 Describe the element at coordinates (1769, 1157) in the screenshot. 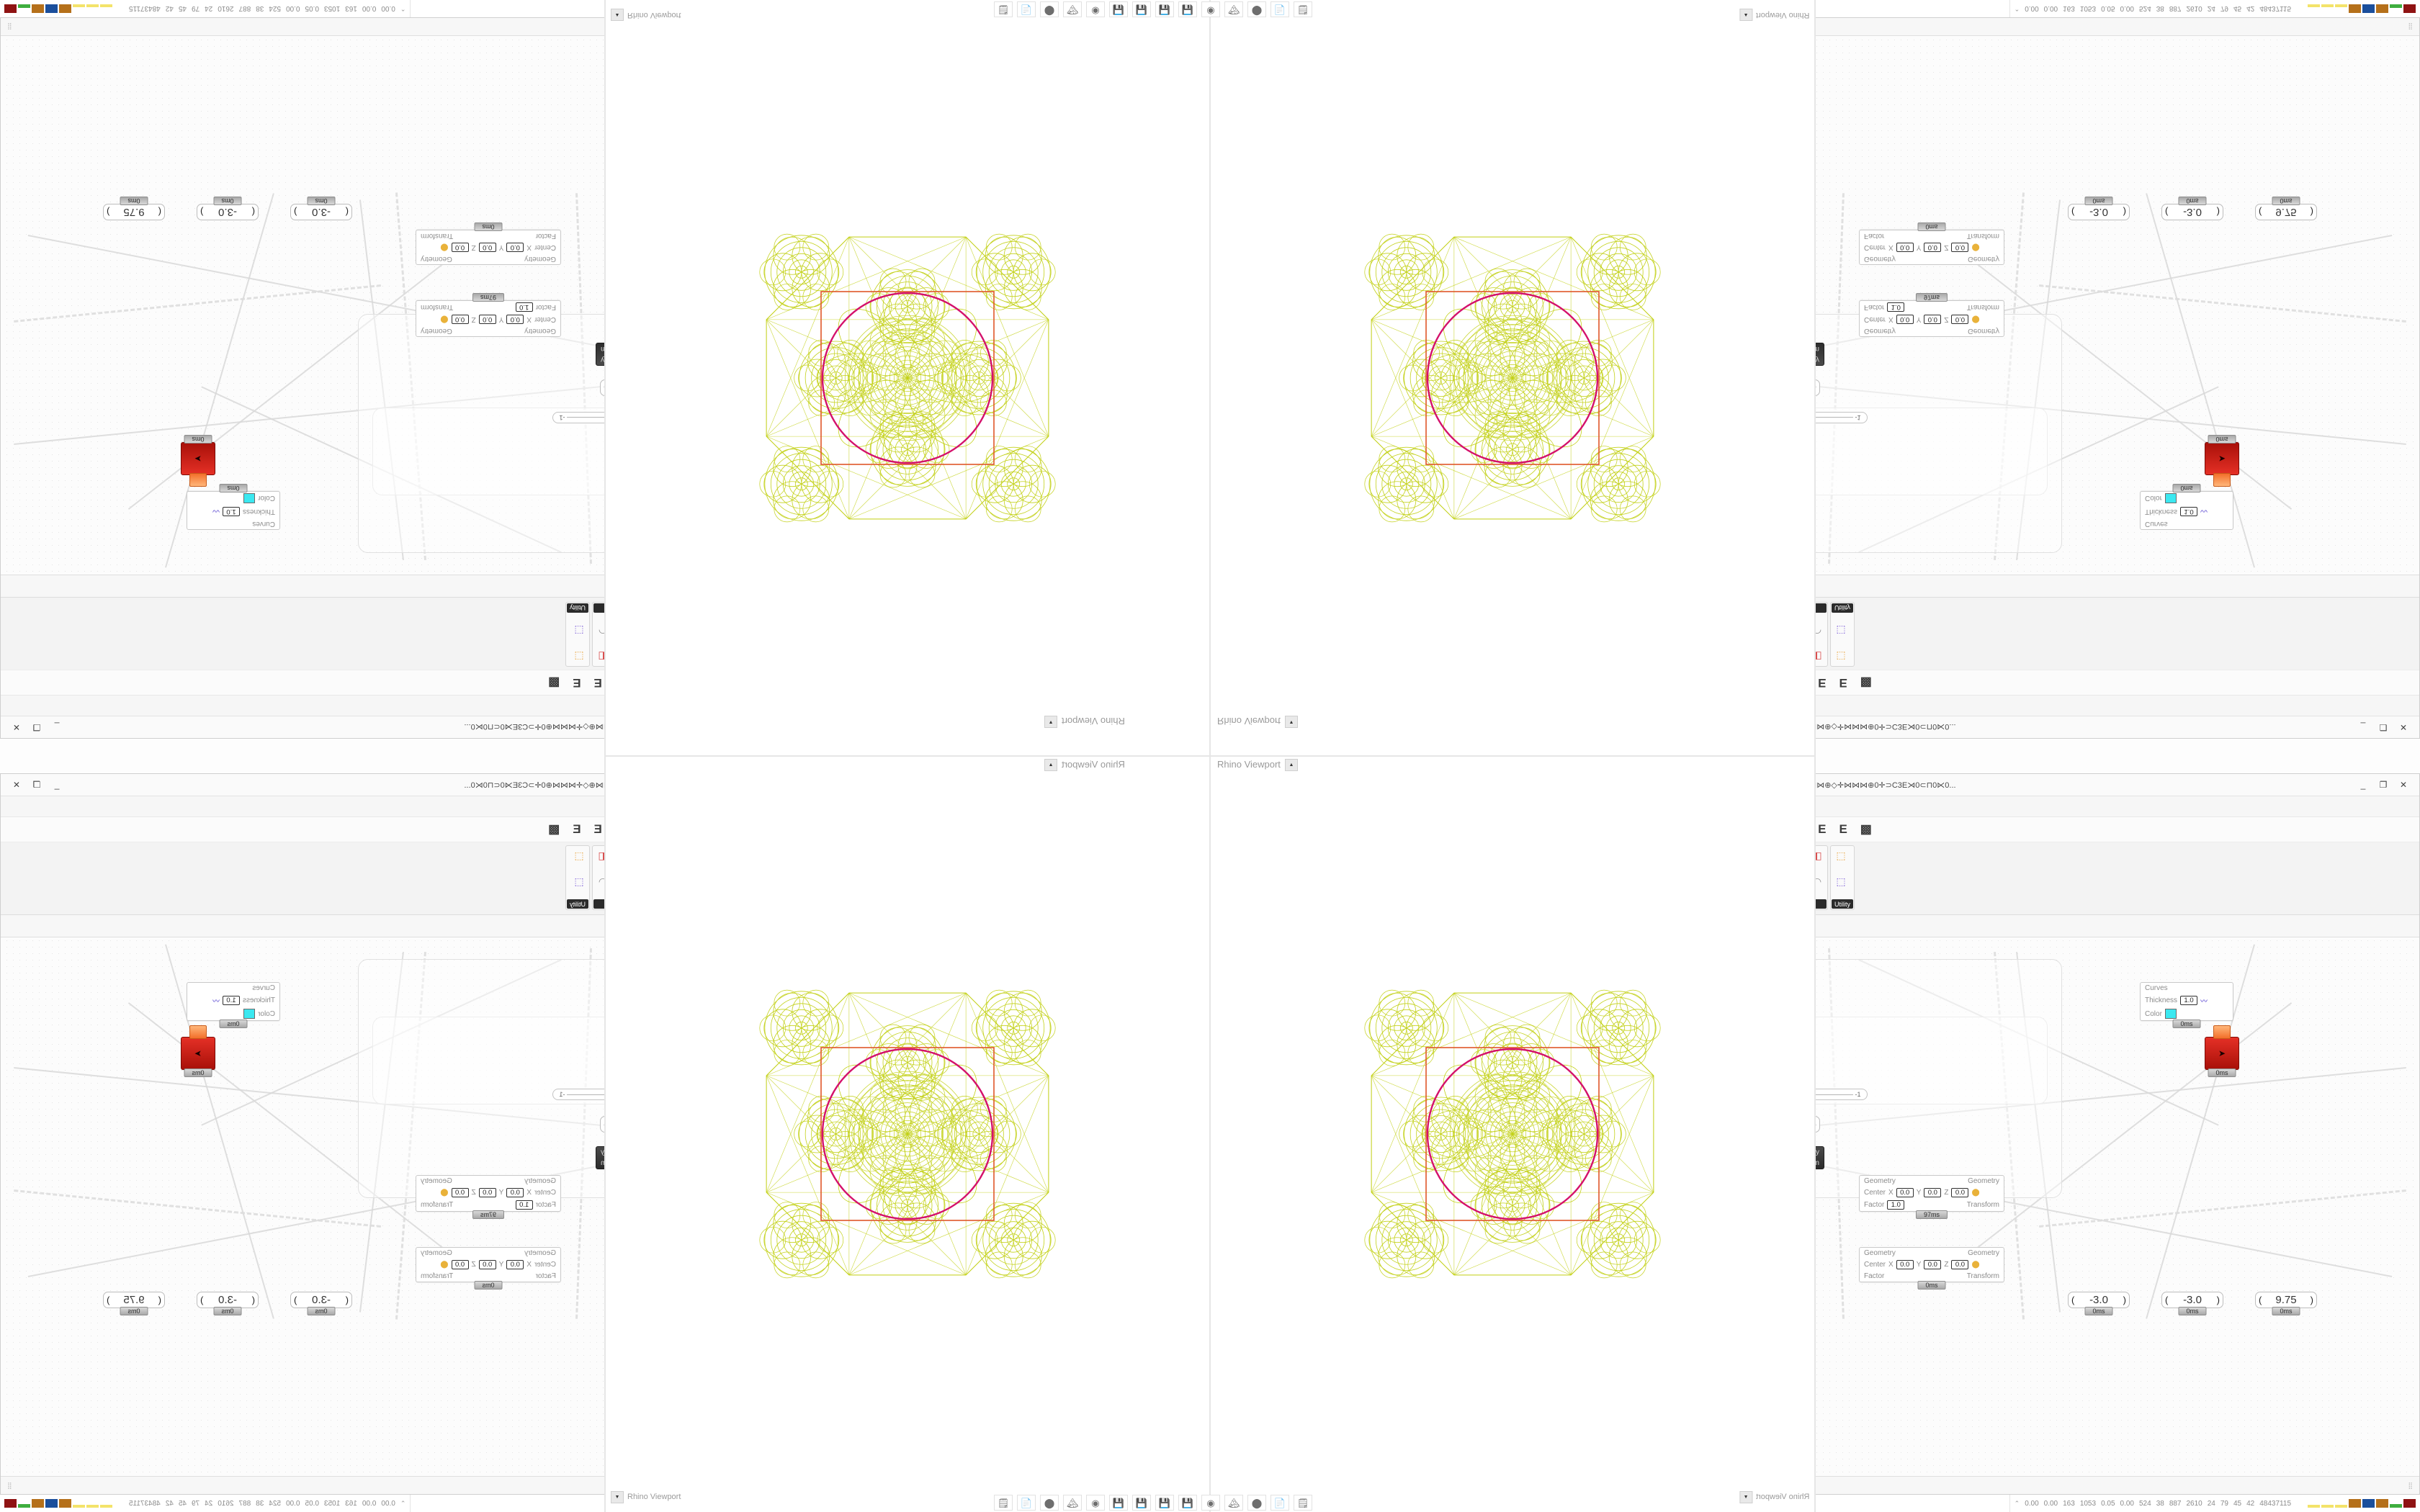

I see `transform-node: Geometry Geometry ⬇ Plane Transform` at that location.